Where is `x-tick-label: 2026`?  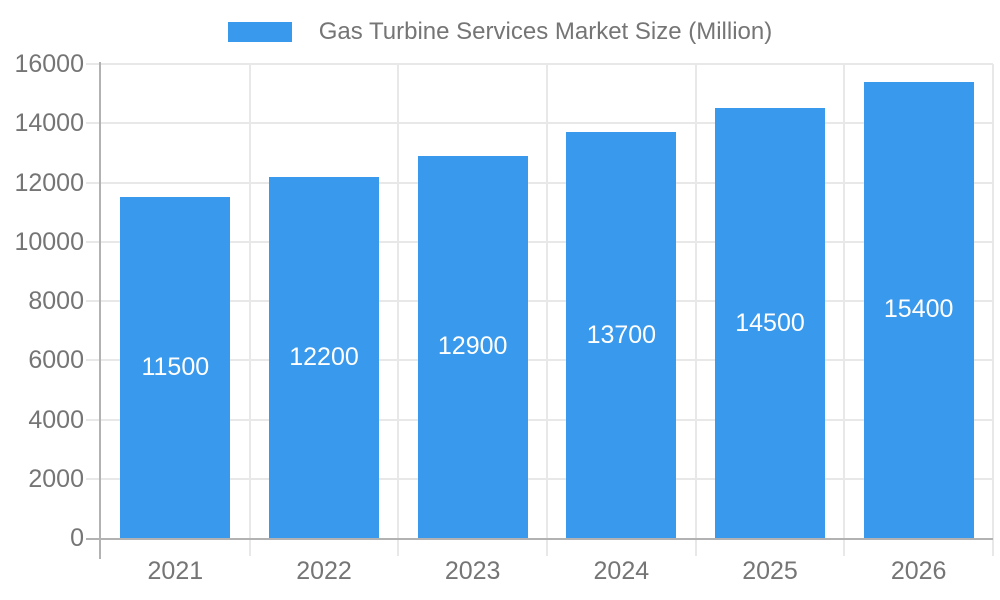 x-tick-label: 2026 is located at coordinates (918, 571).